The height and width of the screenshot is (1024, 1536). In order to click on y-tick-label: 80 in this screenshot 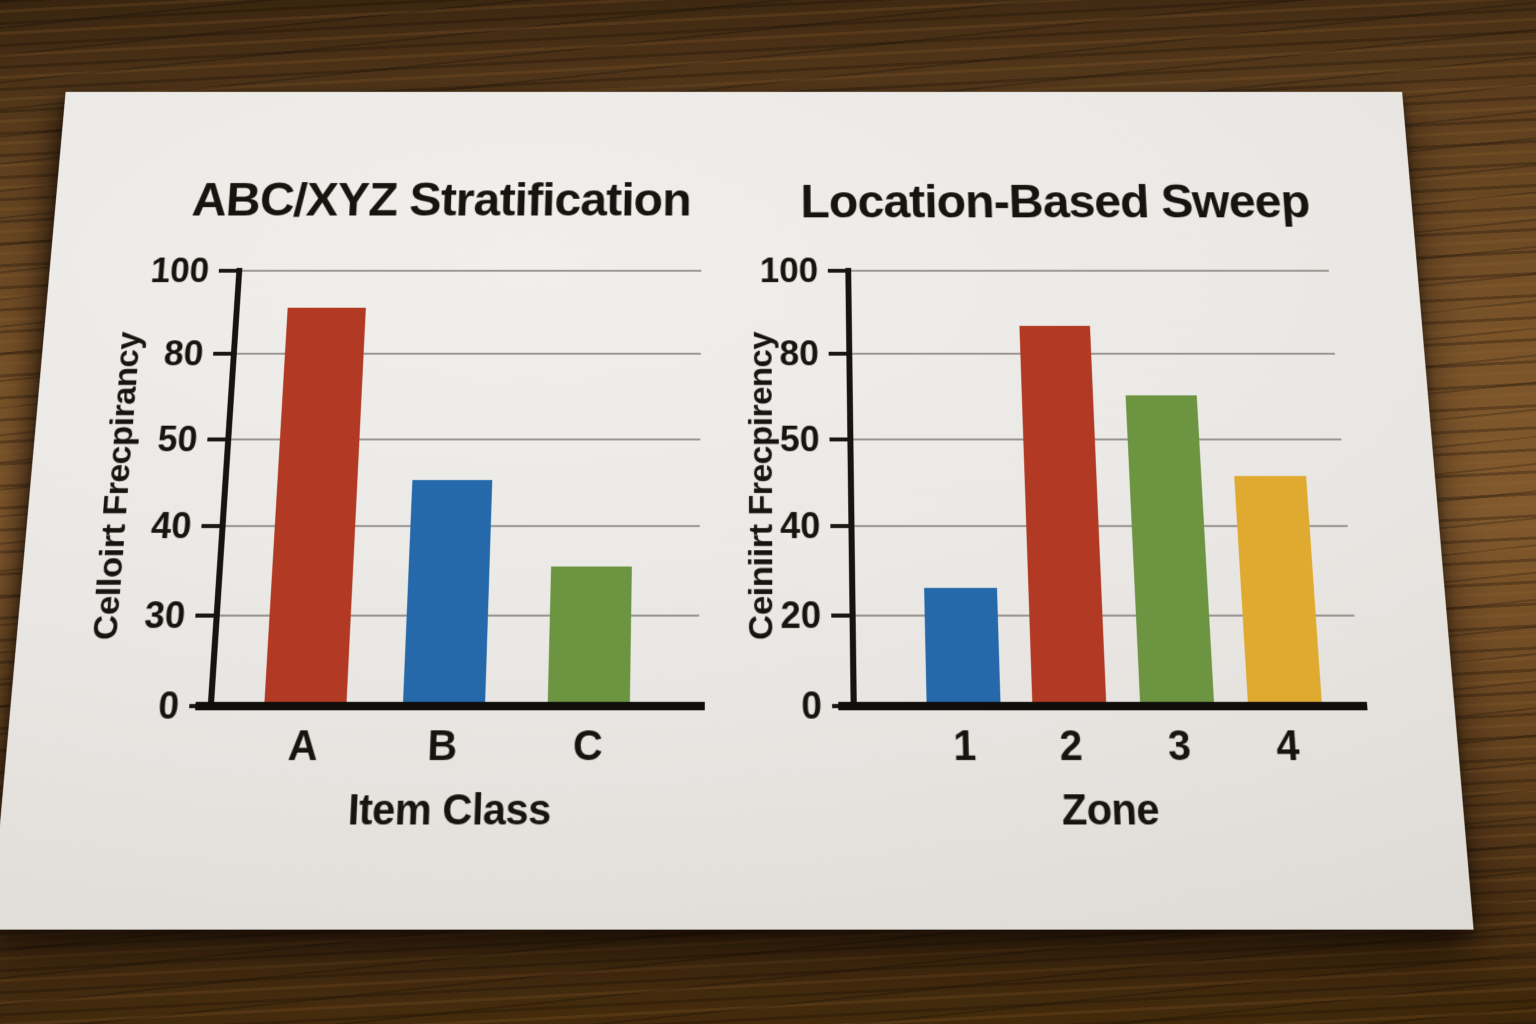, I will do `click(799, 353)`.